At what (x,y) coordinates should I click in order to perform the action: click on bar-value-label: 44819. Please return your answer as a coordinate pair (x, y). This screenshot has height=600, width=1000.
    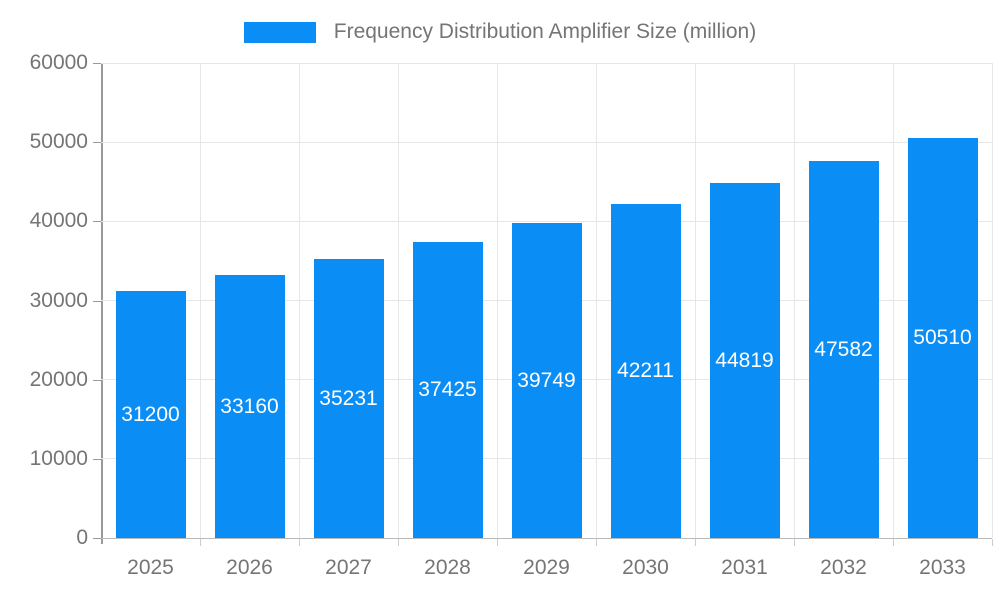
    Looking at the image, I should click on (744, 360).